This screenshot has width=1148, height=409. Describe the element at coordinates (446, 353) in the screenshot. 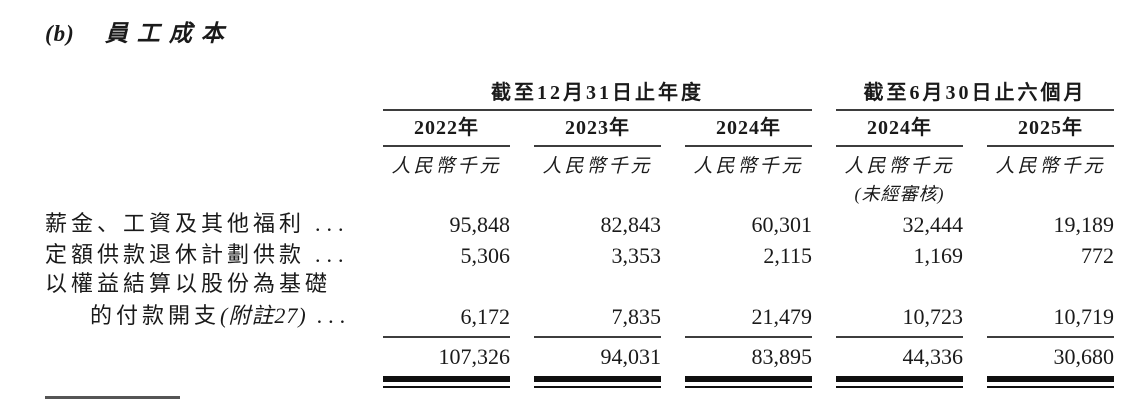

I see `total-value: 107,326` at that location.